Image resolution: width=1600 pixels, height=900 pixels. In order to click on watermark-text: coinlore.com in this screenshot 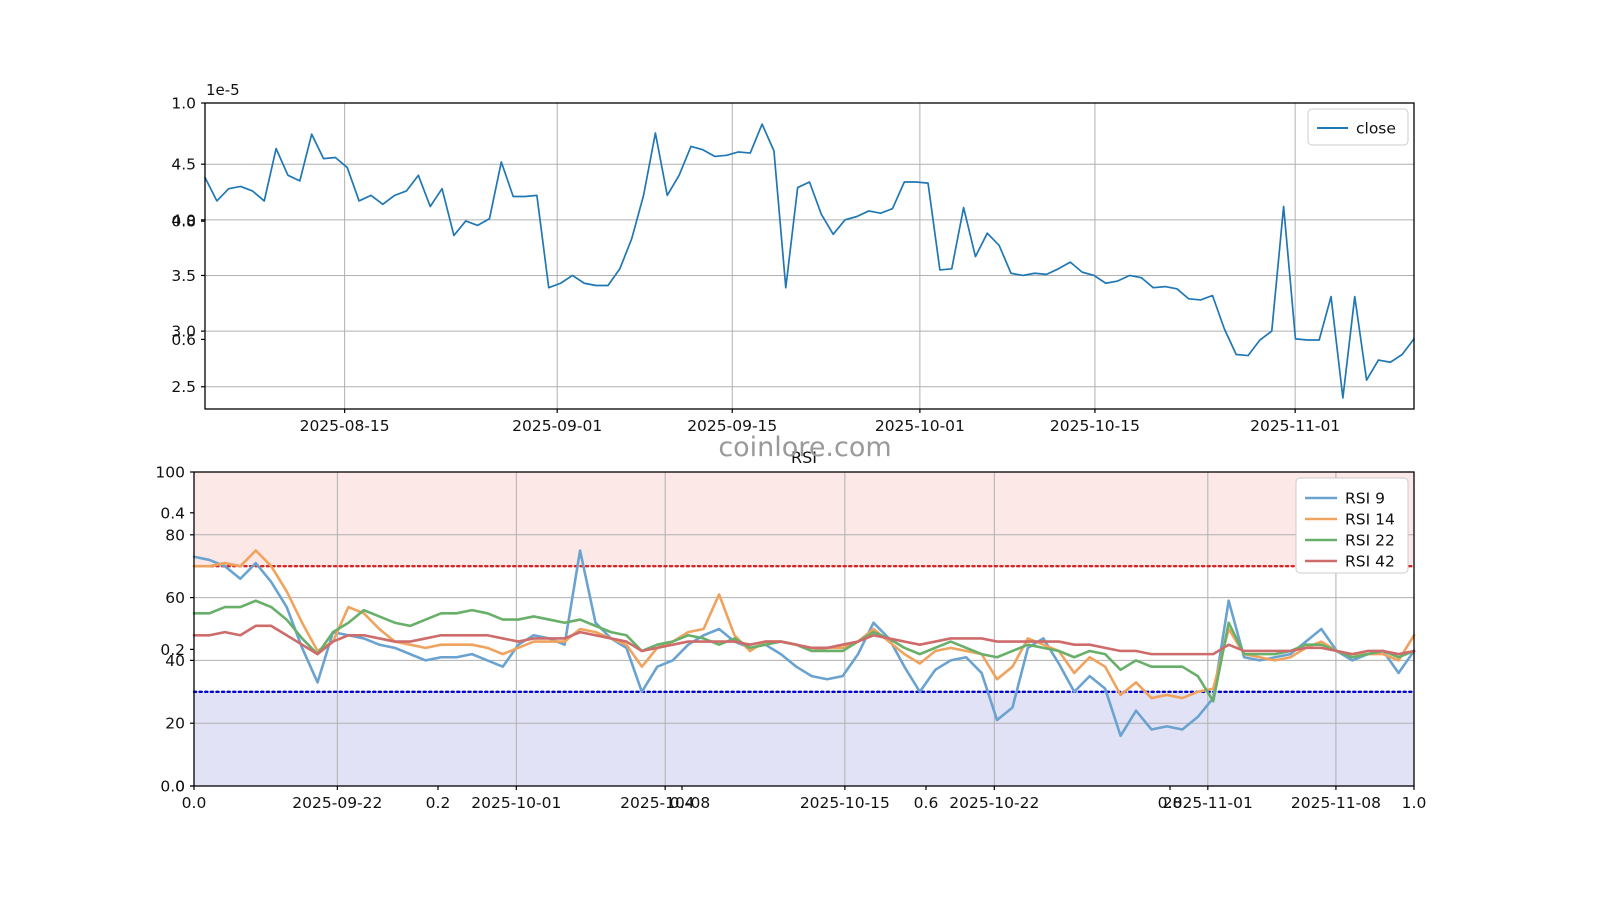, I will do `click(804, 447)`.